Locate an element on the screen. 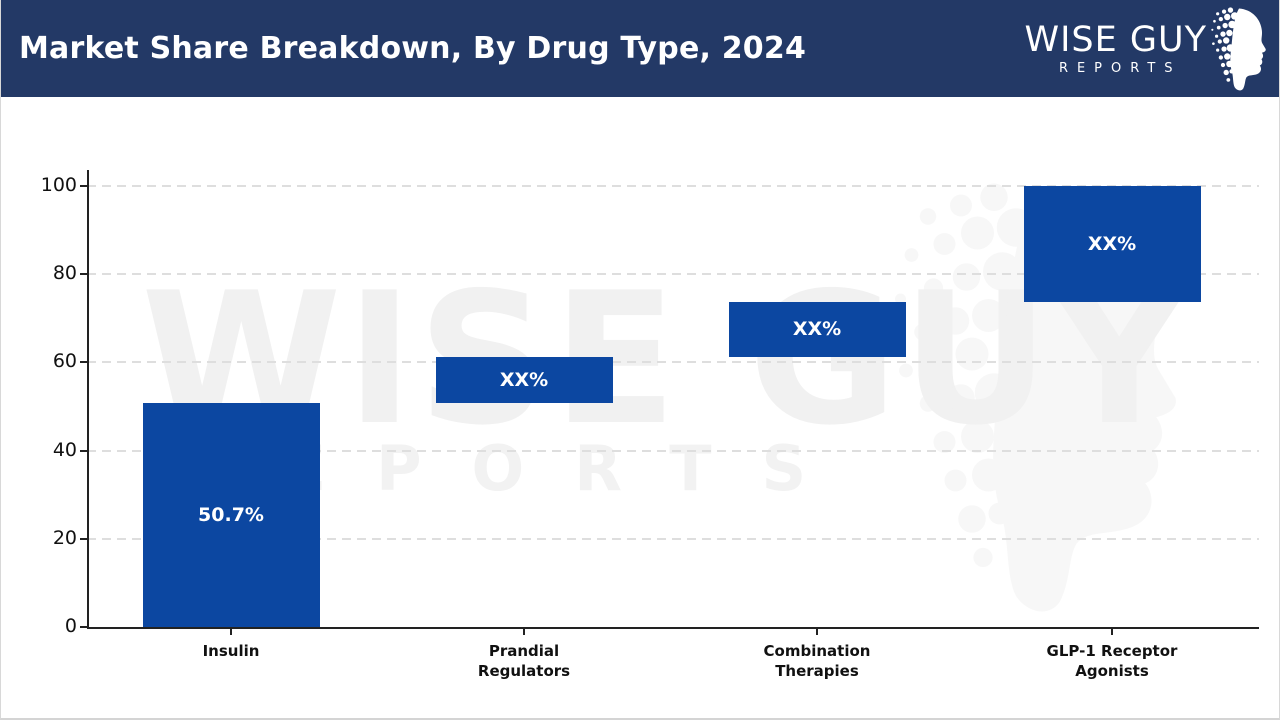 The width and height of the screenshot is (1280, 720). x-axis-line is located at coordinates (673, 628).